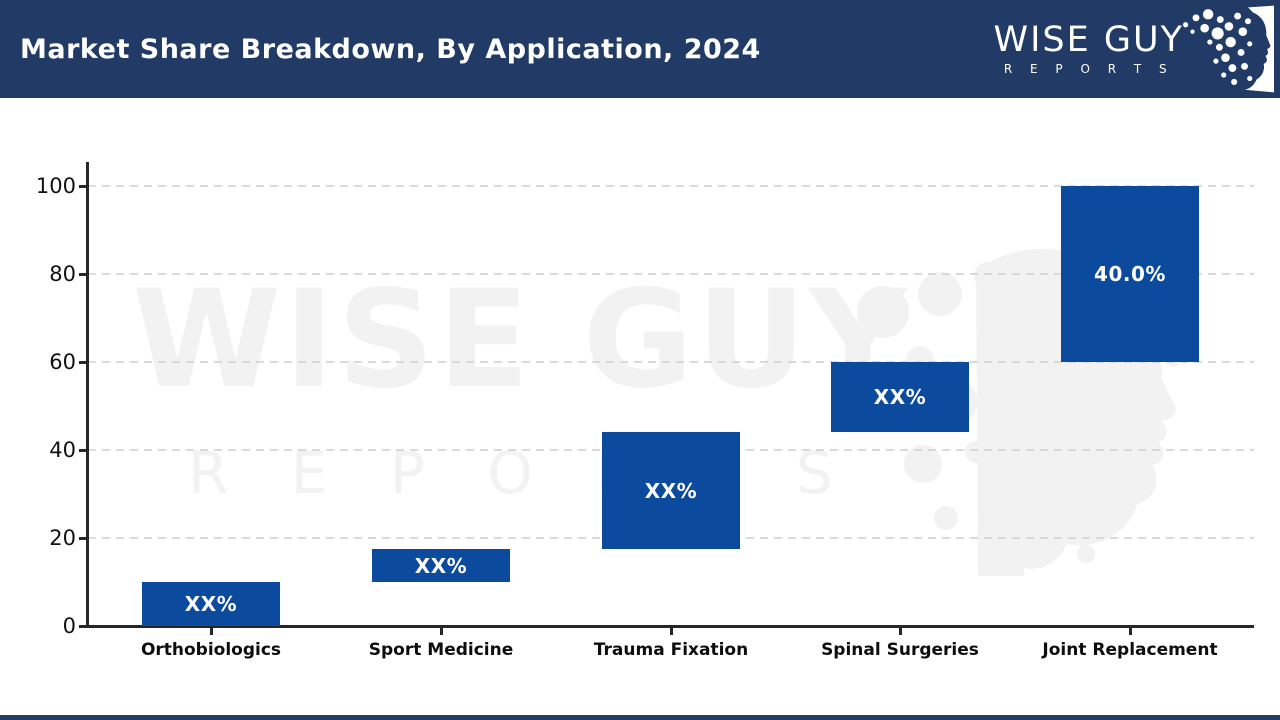 Image resolution: width=1280 pixels, height=720 pixels. Describe the element at coordinates (671, 650) in the screenshot. I see `xlabel-trauma-fixation: Trauma Fixation` at that location.